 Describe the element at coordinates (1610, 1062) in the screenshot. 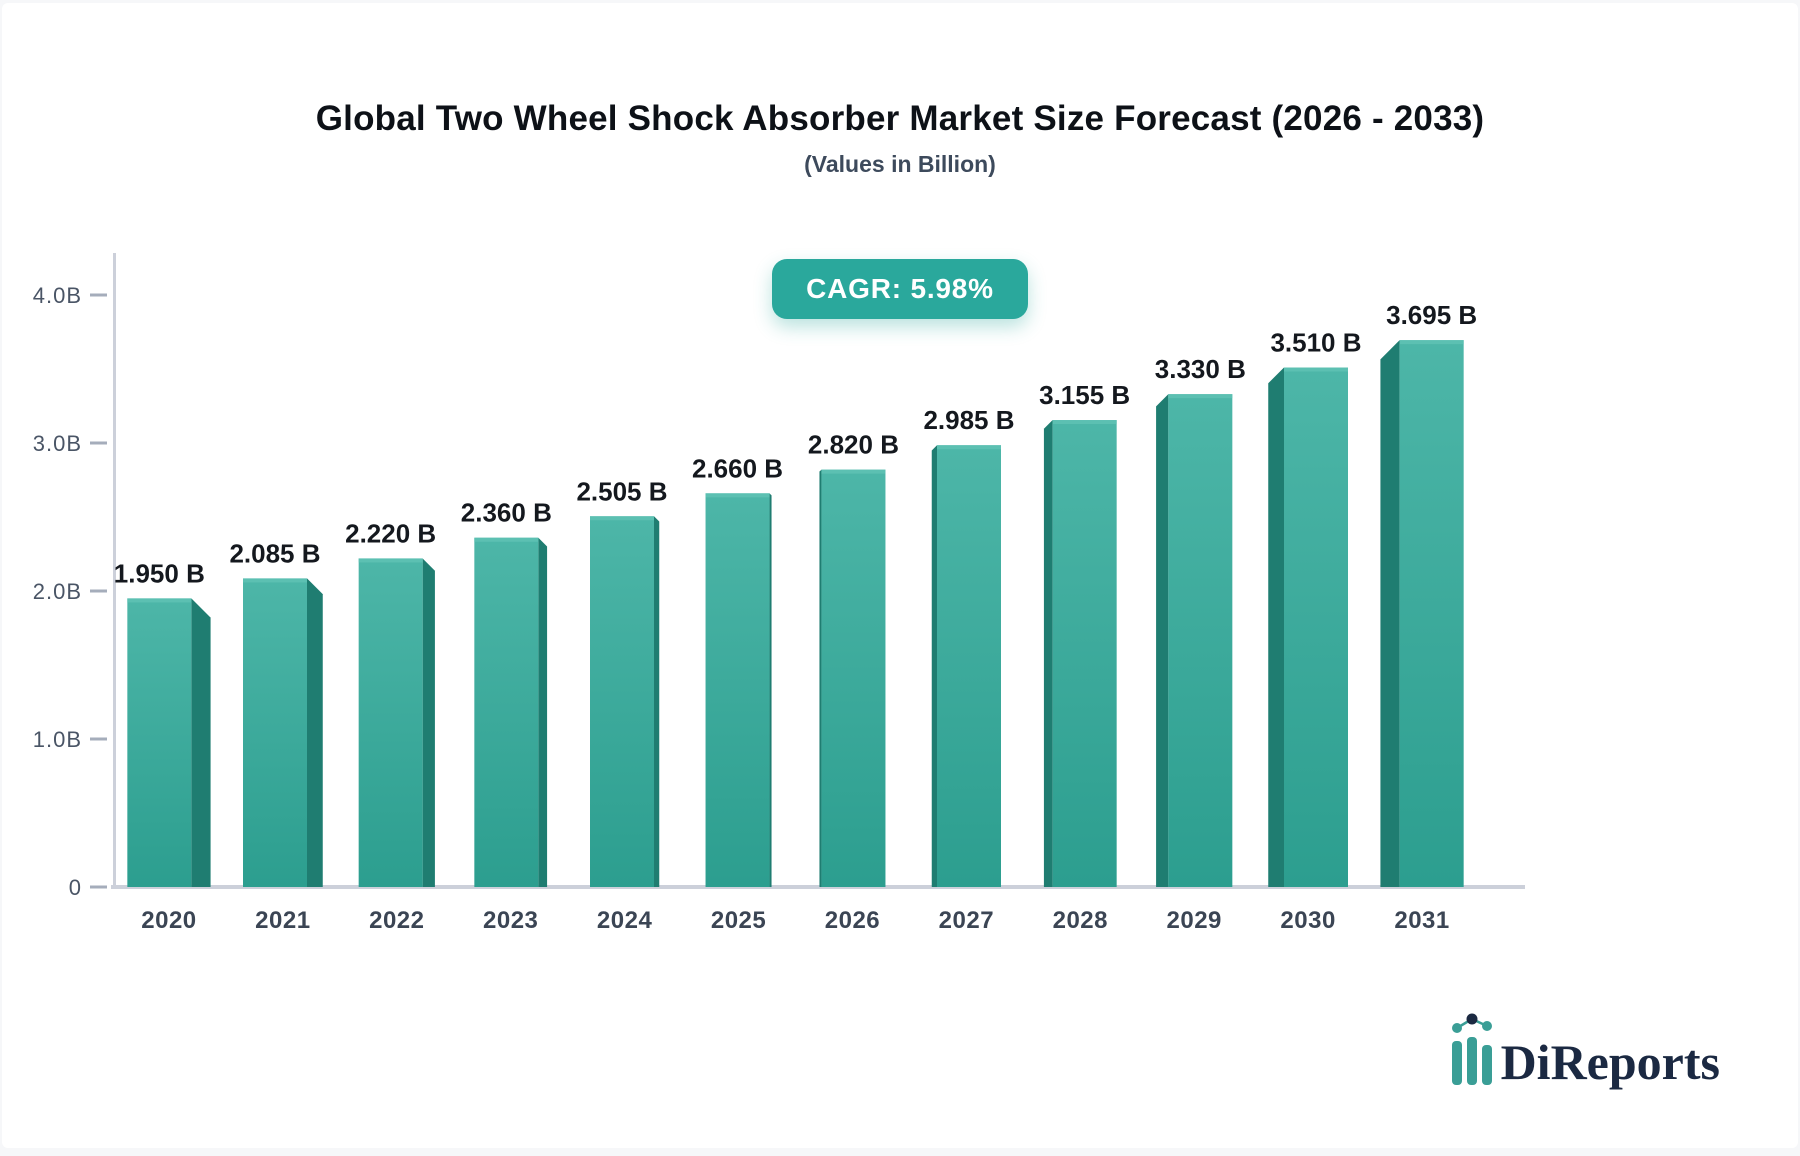

I see `direports-logo-text: DiReports` at that location.